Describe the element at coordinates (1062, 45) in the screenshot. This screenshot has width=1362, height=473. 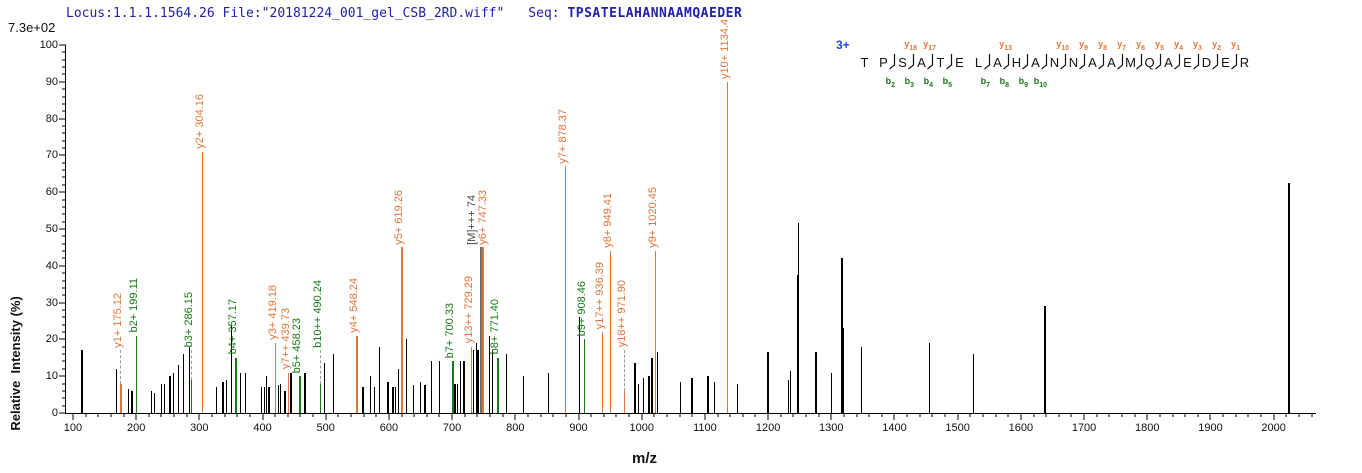
I see `y-ion-label: y10` at that location.